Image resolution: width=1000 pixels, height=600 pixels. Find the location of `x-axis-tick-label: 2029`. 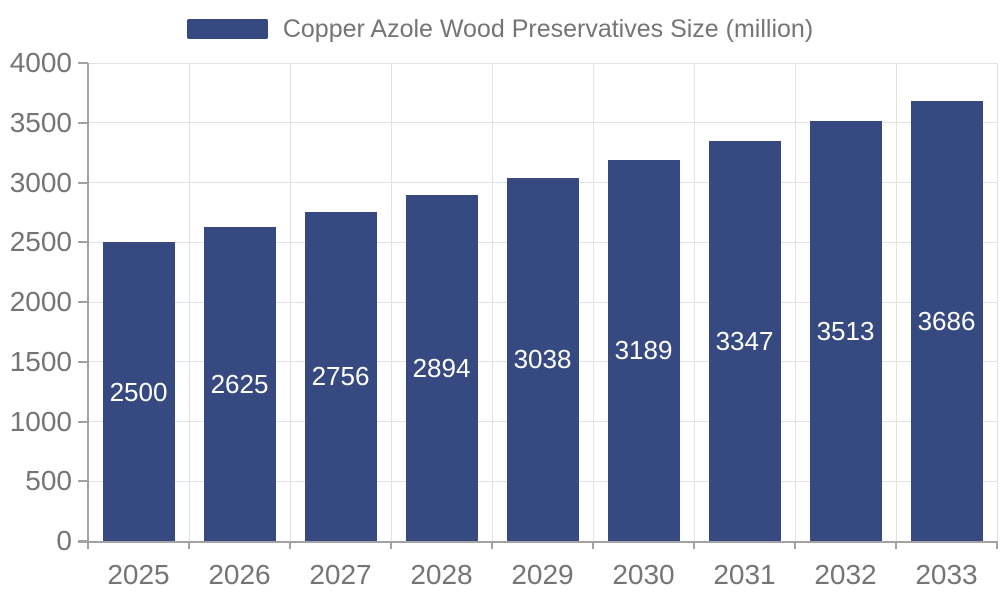

x-axis-tick-label: 2029 is located at coordinates (542, 574).